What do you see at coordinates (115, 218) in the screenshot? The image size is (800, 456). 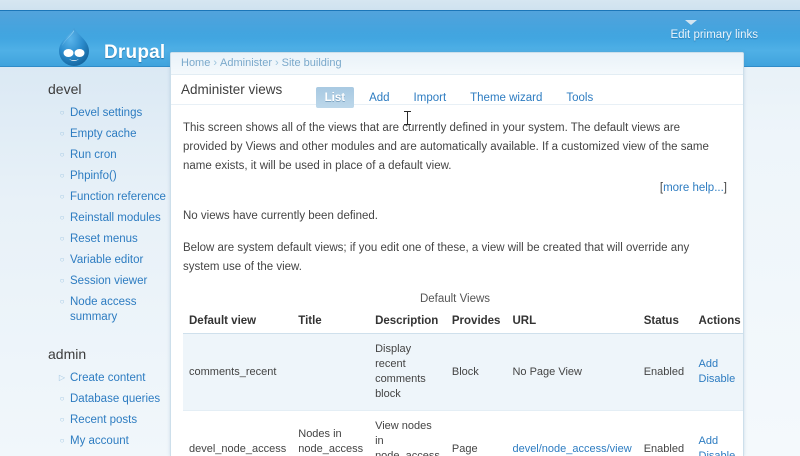 I see `sidebar-item-reinstall-modules: Reinstall modules` at bounding box center [115, 218].